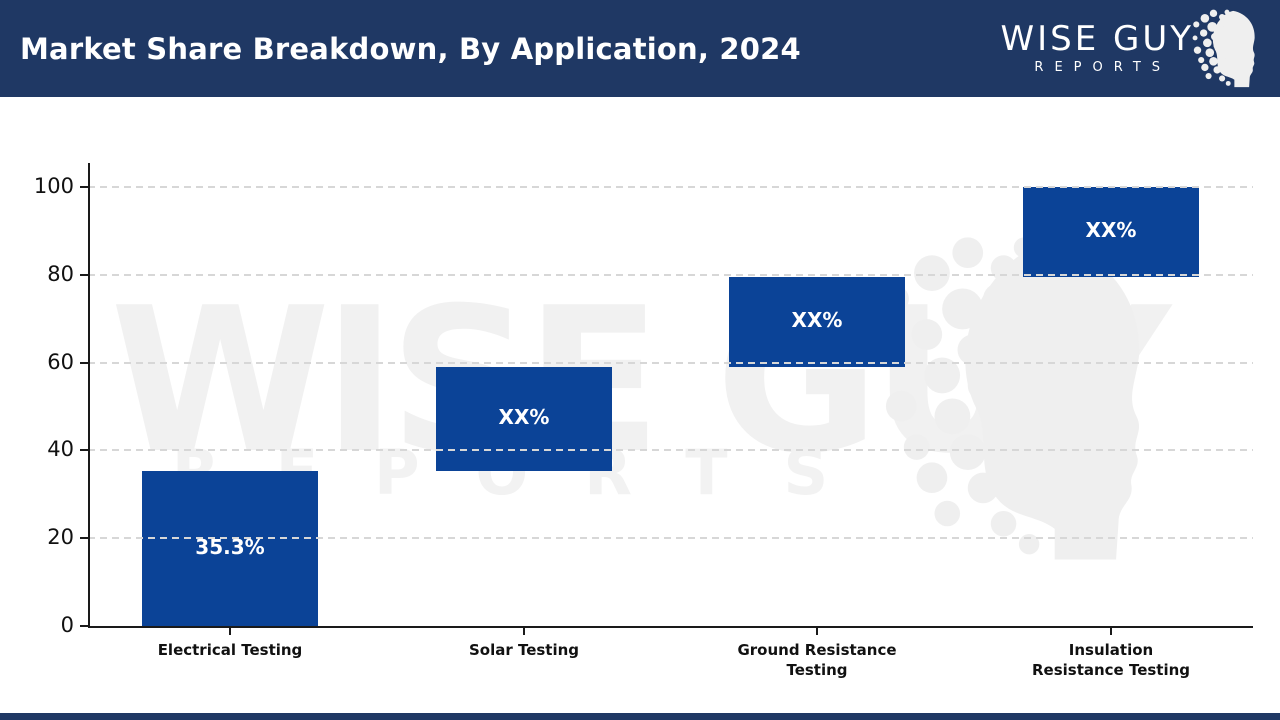 This screenshot has height=720, width=1280. I want to click on logo-subtitle: REPORTS, so click(1103, 67).